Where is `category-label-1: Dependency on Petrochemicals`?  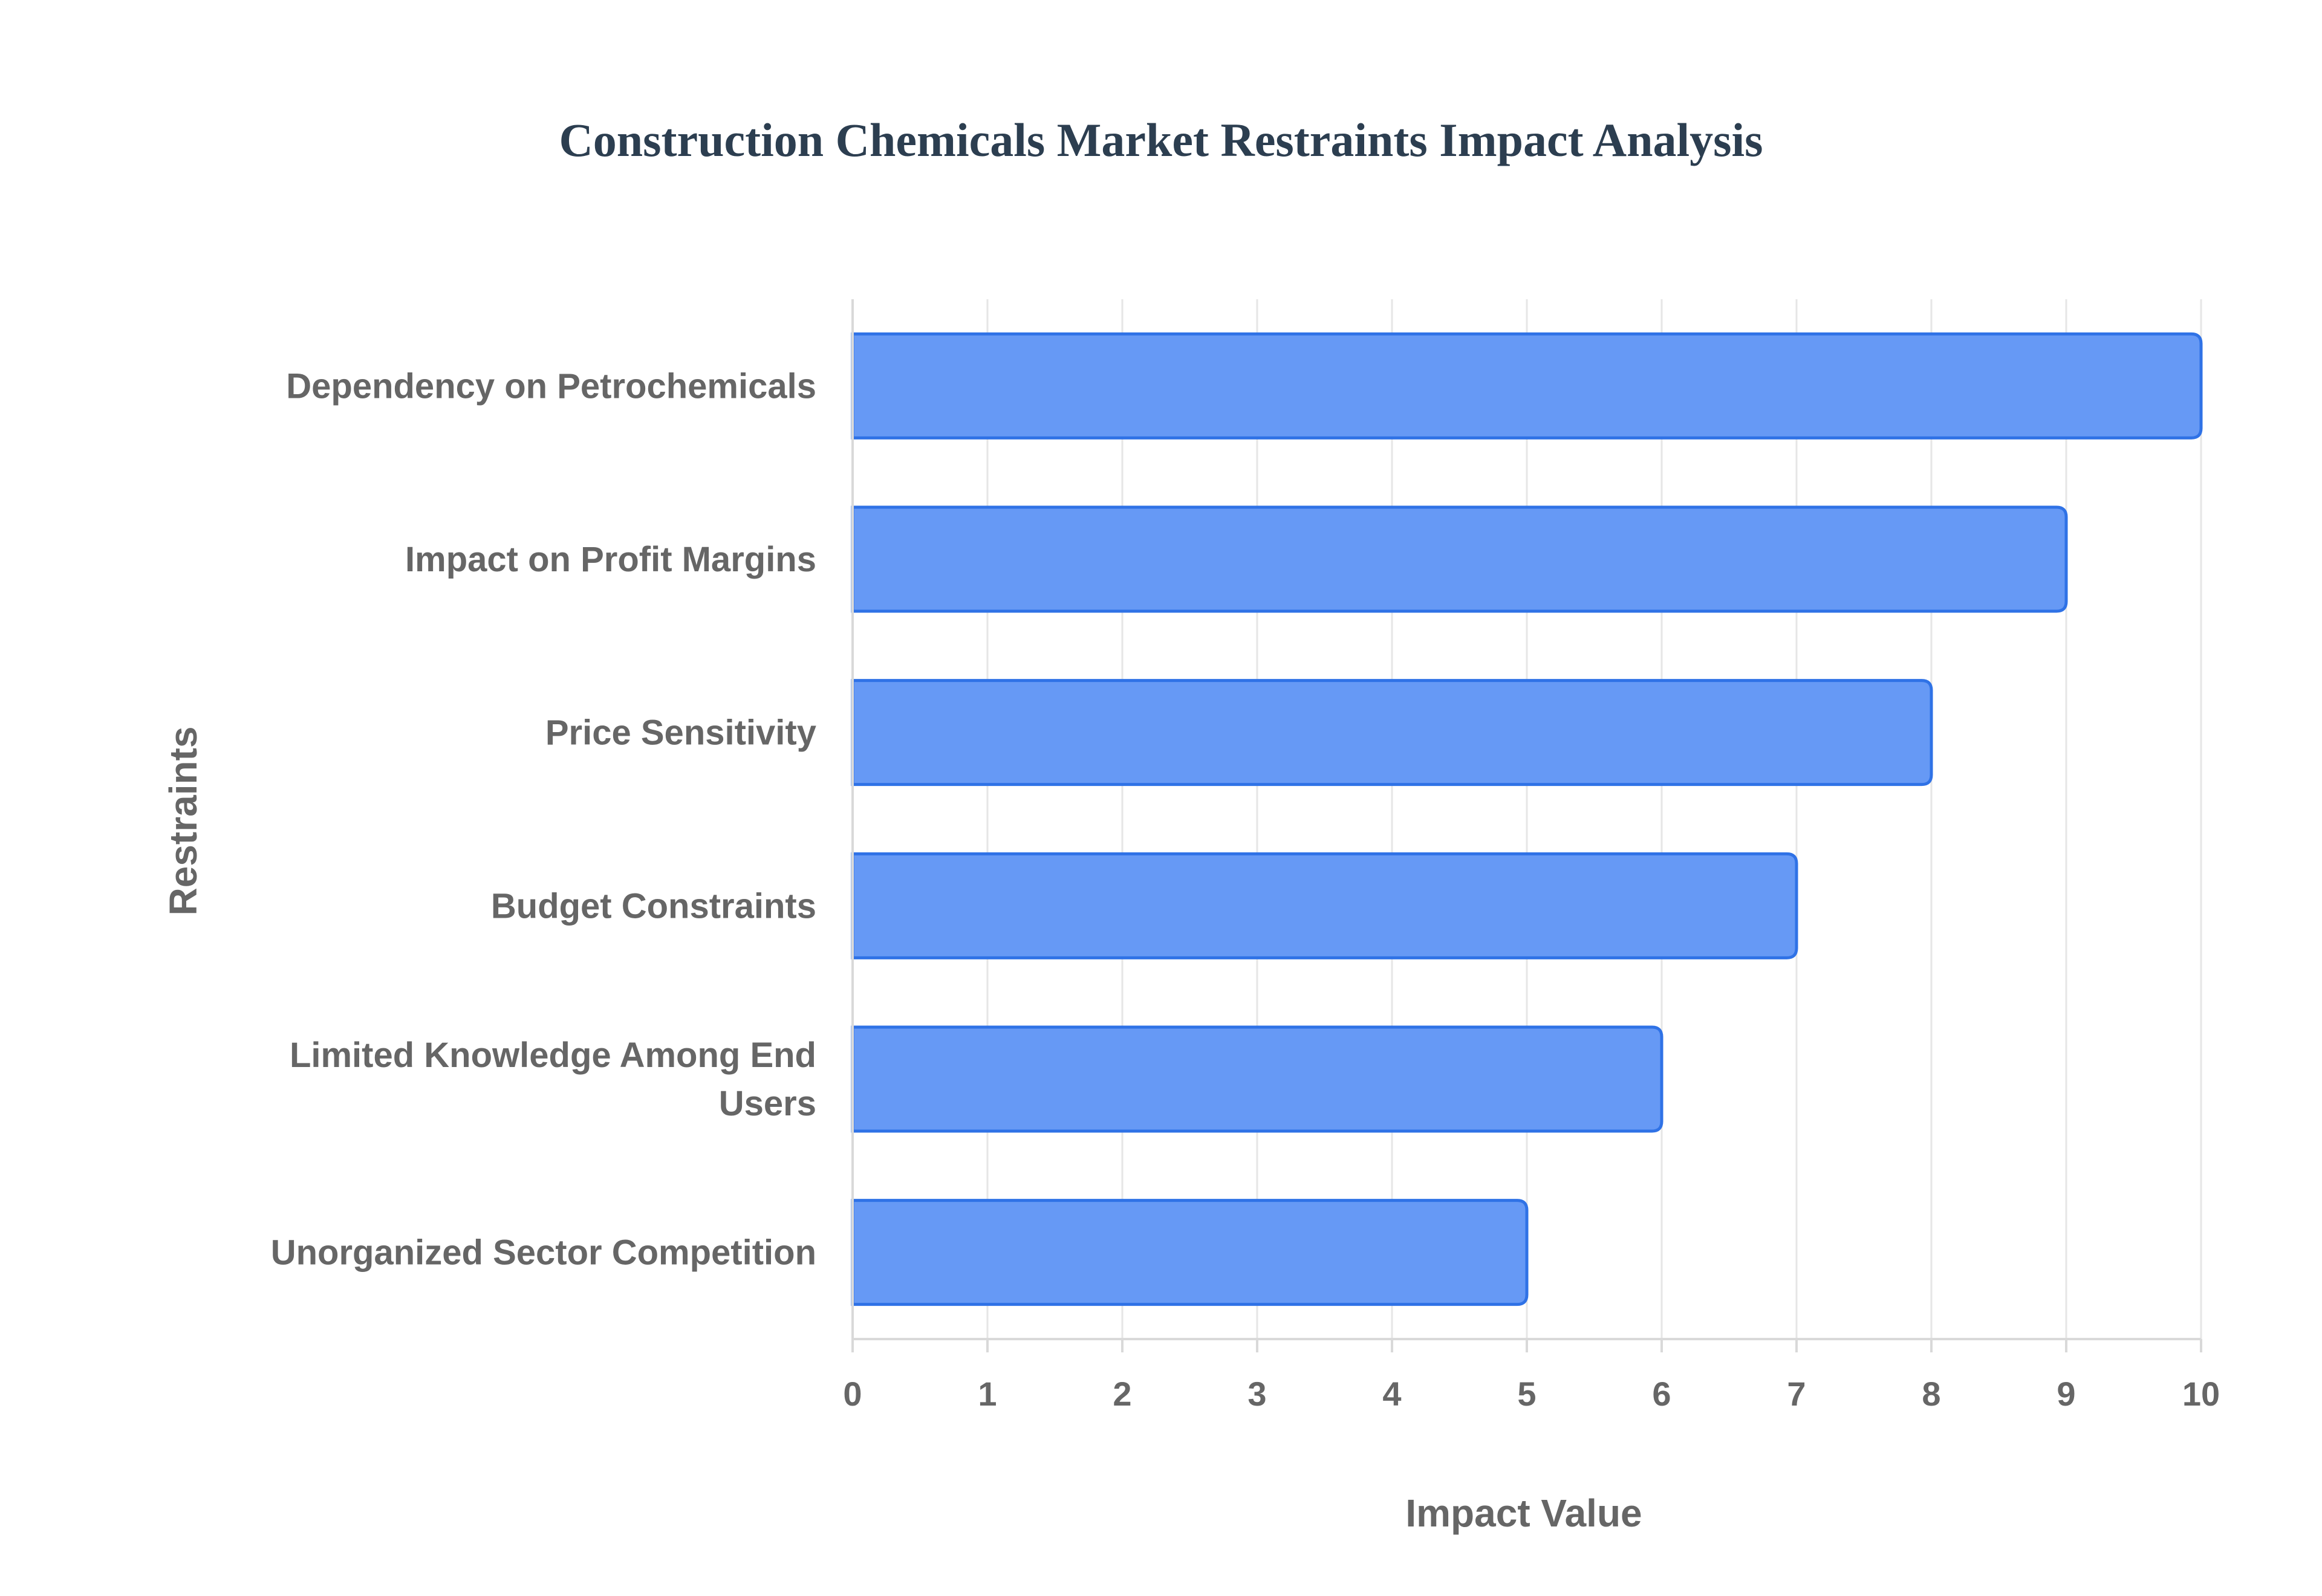 category-label-1: Dependency on Petrochemicals is located at coordinates (551, 386).